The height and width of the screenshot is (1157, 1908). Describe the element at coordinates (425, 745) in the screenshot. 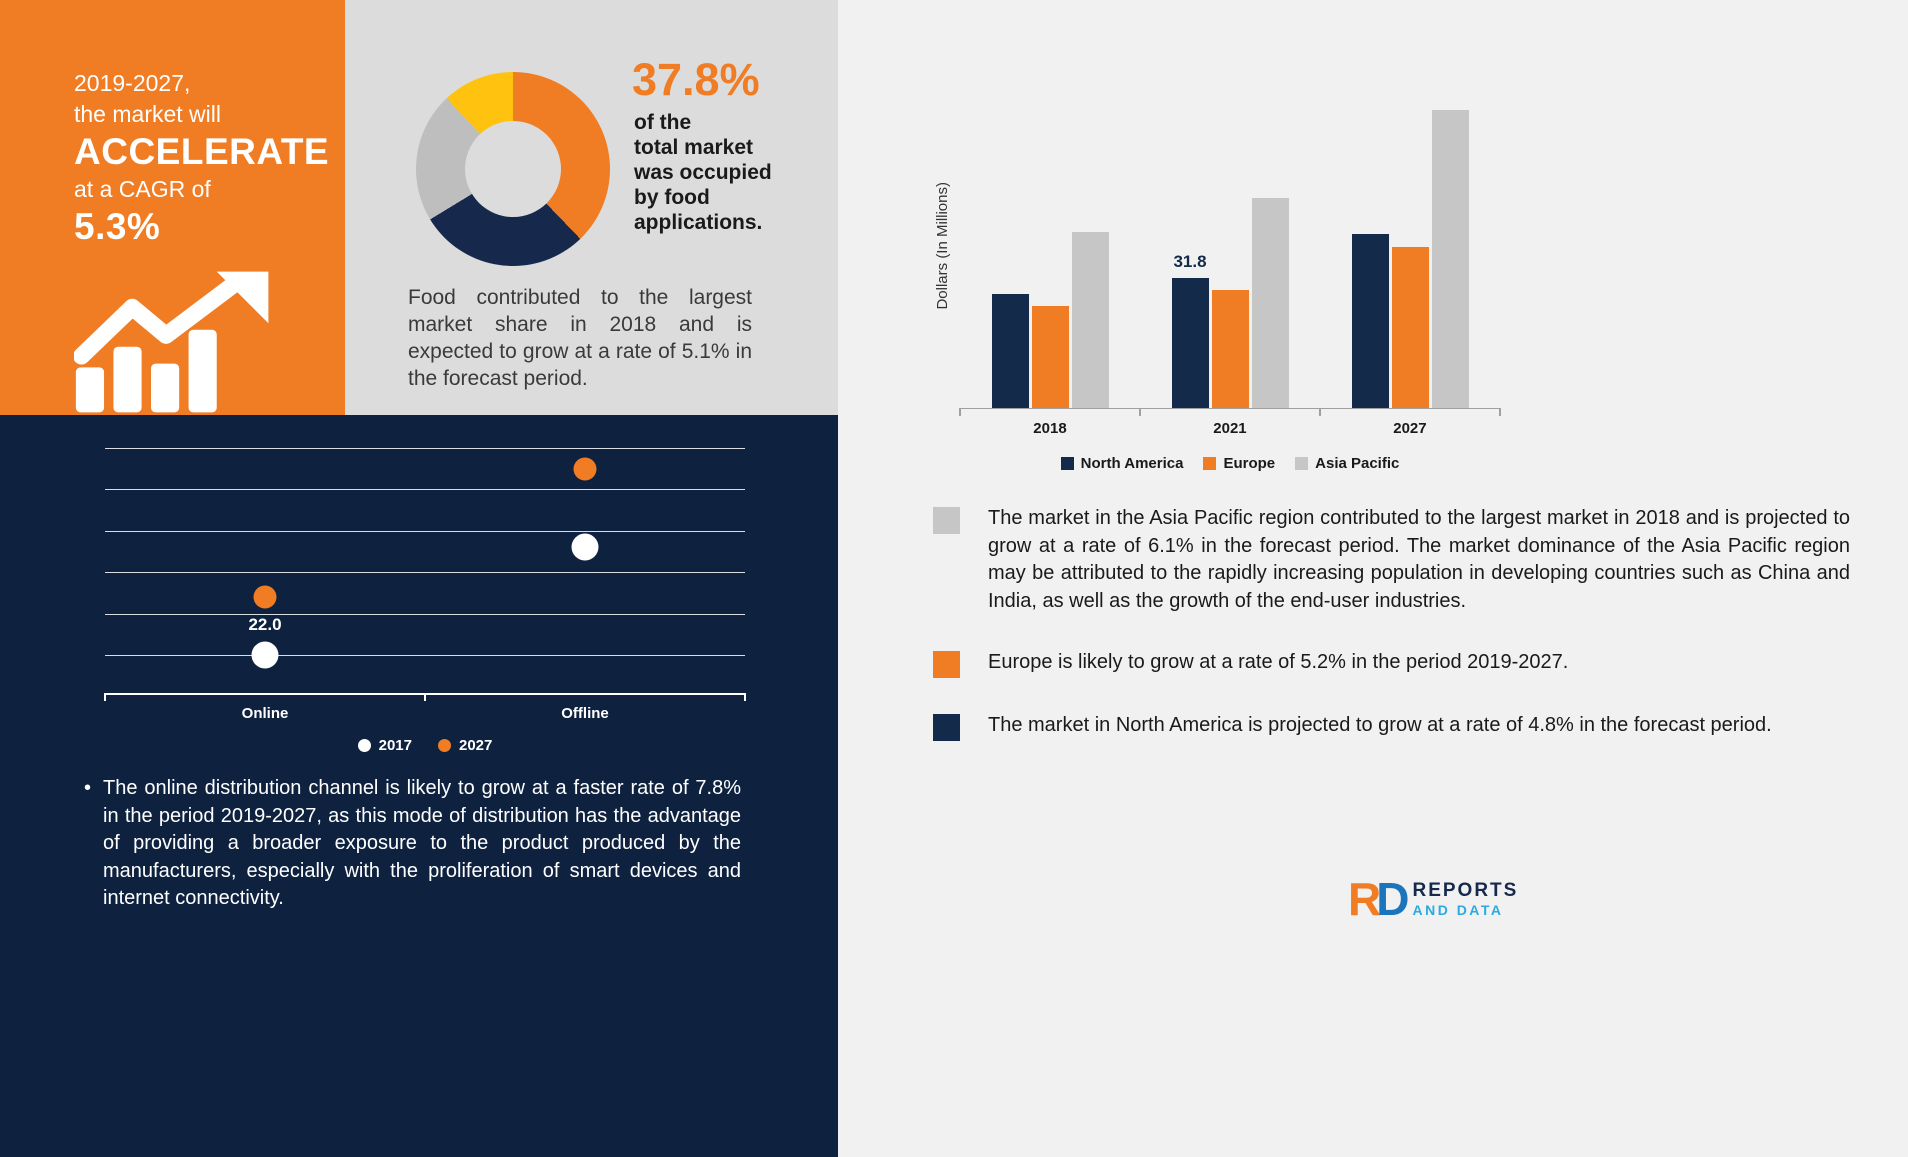

I see `dot-plot-legend: 2017 2027` at that location.